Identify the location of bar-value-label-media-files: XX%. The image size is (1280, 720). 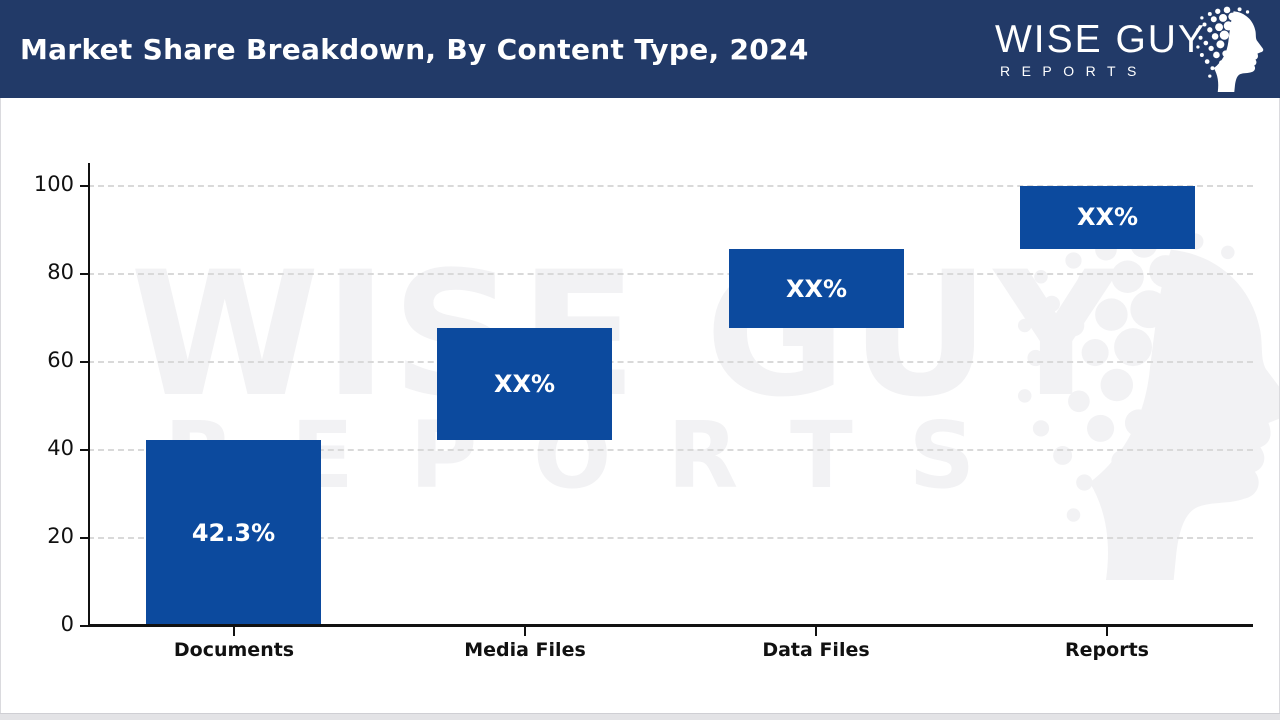
(524, 383).